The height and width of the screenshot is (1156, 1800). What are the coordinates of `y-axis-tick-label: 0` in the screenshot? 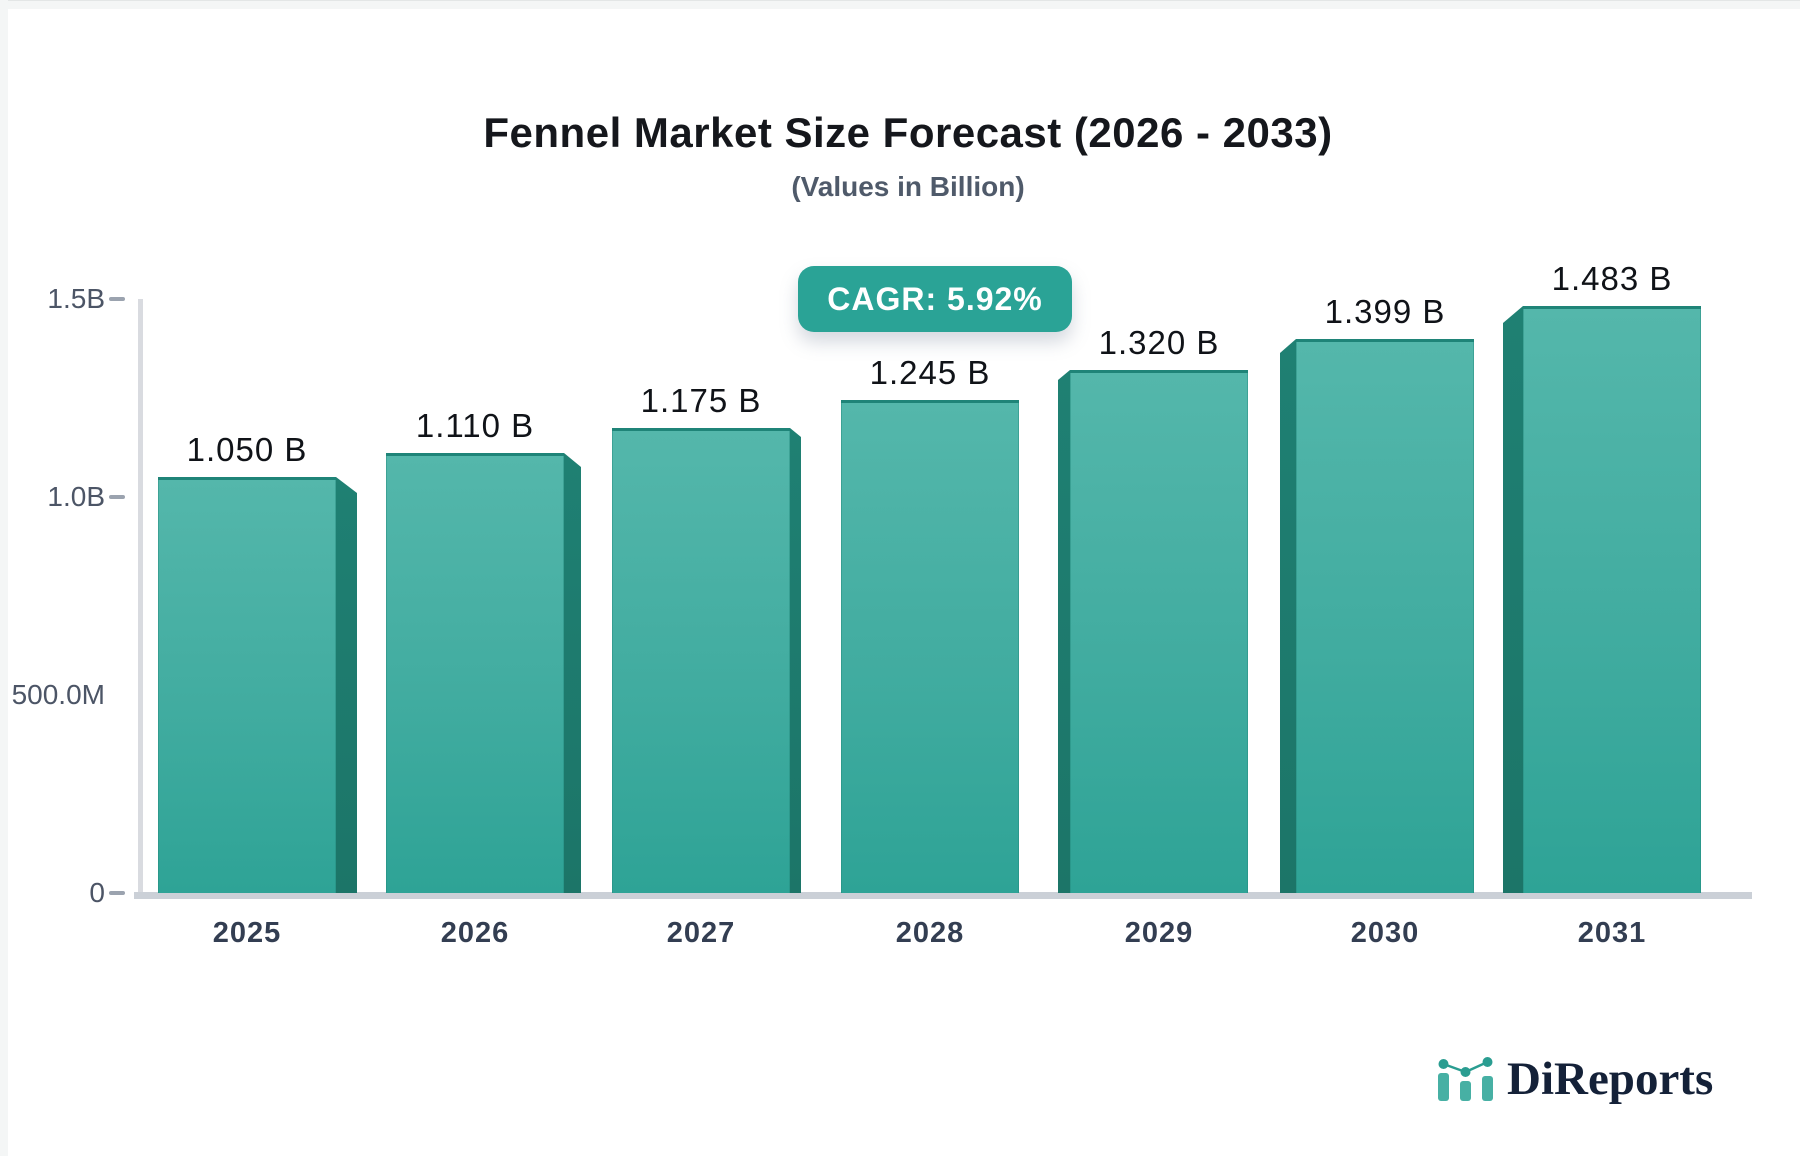 It's located at (97, 892).